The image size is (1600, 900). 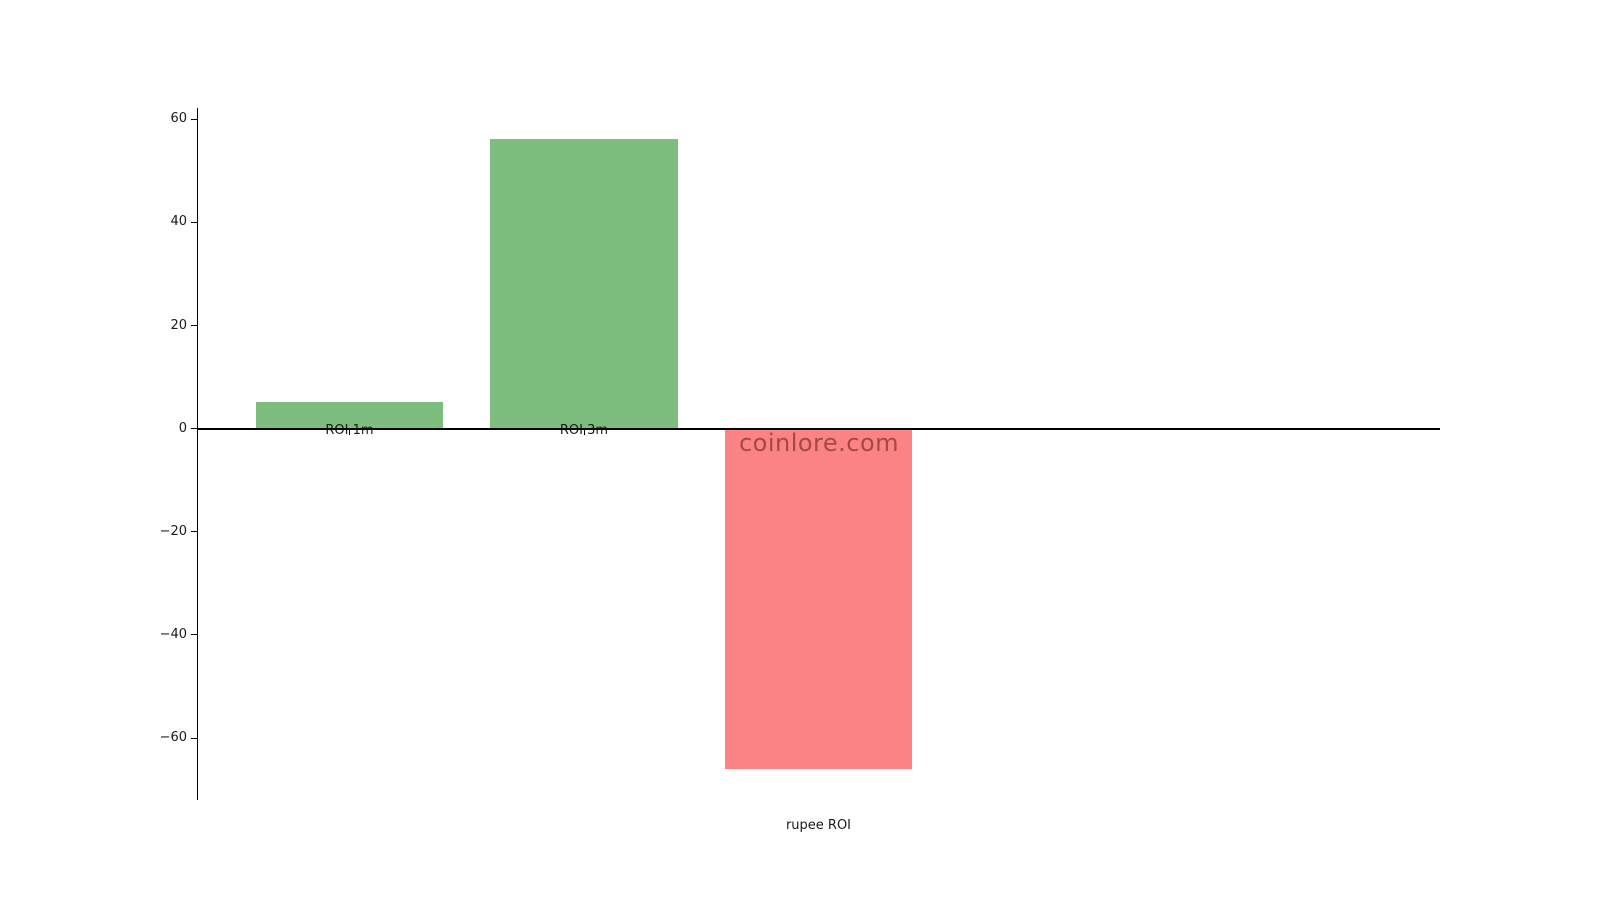 What do you see at coordinates (197, 454) in the screenshot?
I see `y-axis-spine` at bounding box center [197, 454].